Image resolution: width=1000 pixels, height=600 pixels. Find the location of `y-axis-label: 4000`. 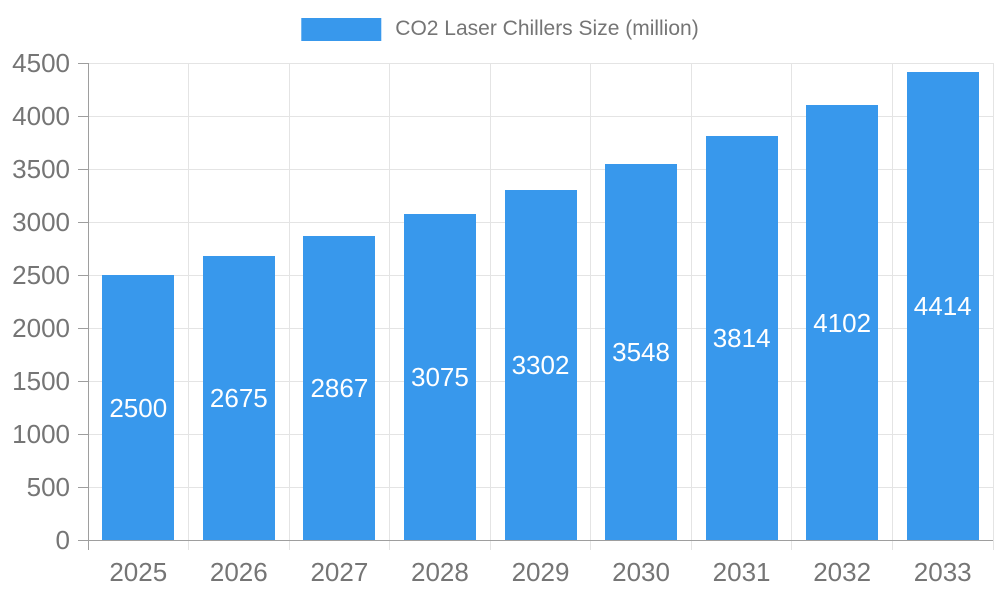

y-axis-label: 4000 is located at coordinates (41, 116).